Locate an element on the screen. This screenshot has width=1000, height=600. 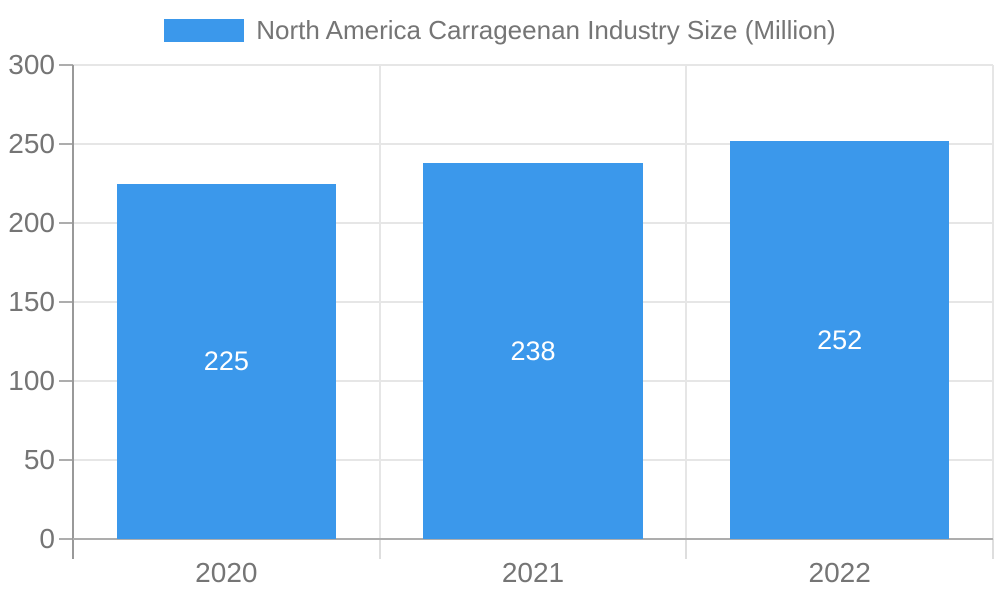
bar-2022 is located at coordinates (840, 339).